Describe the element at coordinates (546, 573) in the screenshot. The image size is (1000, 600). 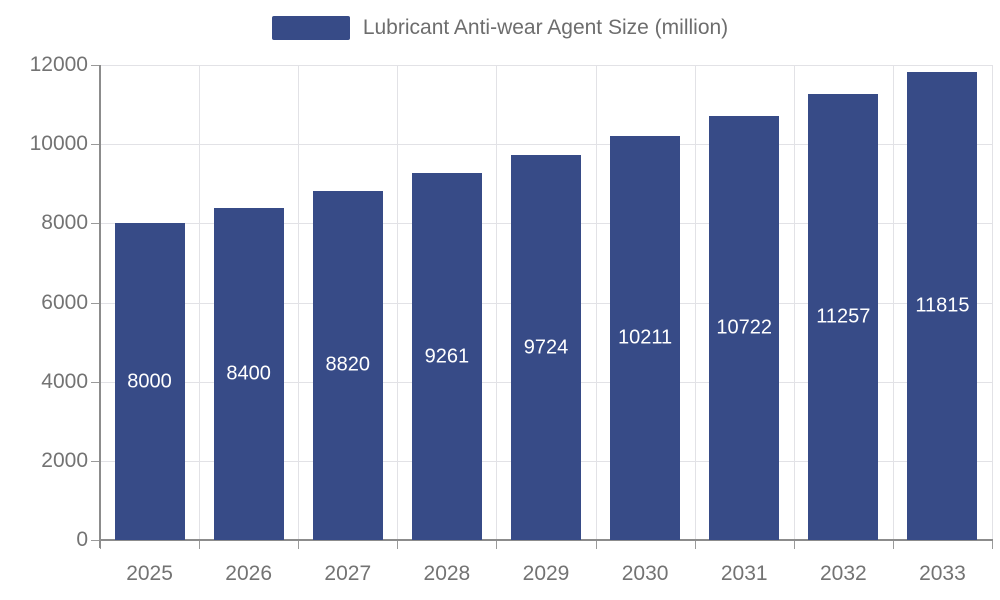
I see `x-tick-label: 2029` at that location.